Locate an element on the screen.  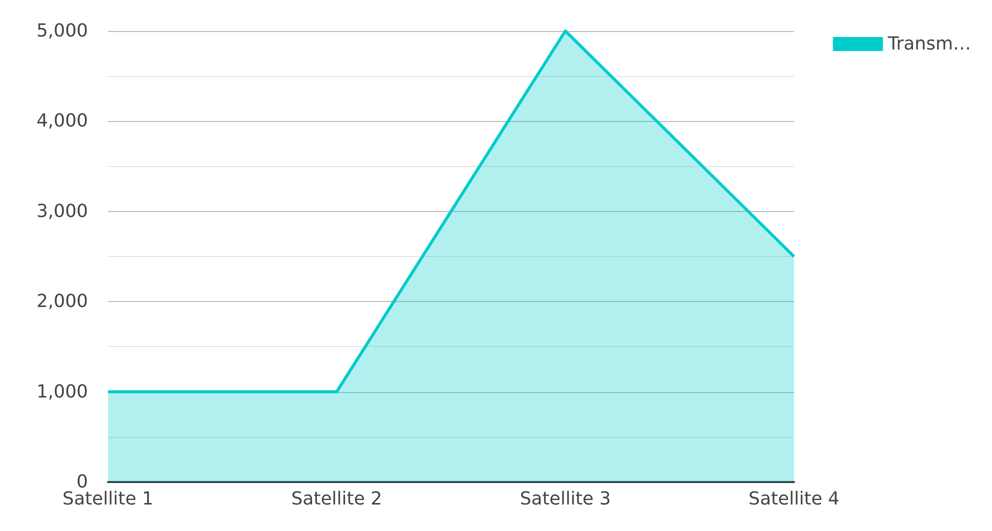
y-tick-label: 3,000 is located at coordinates (62, 211).